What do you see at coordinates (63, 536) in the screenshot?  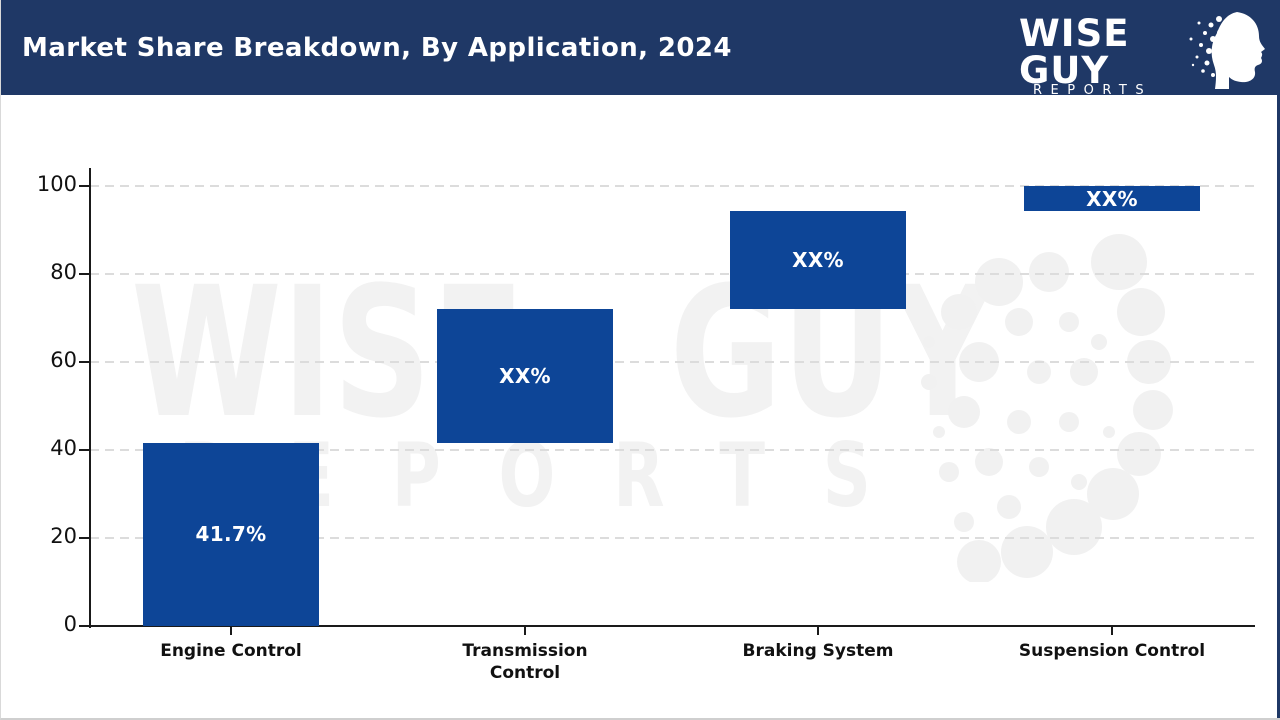 I see `y-tick-label-20: 20` at bounding box center [63, 536].